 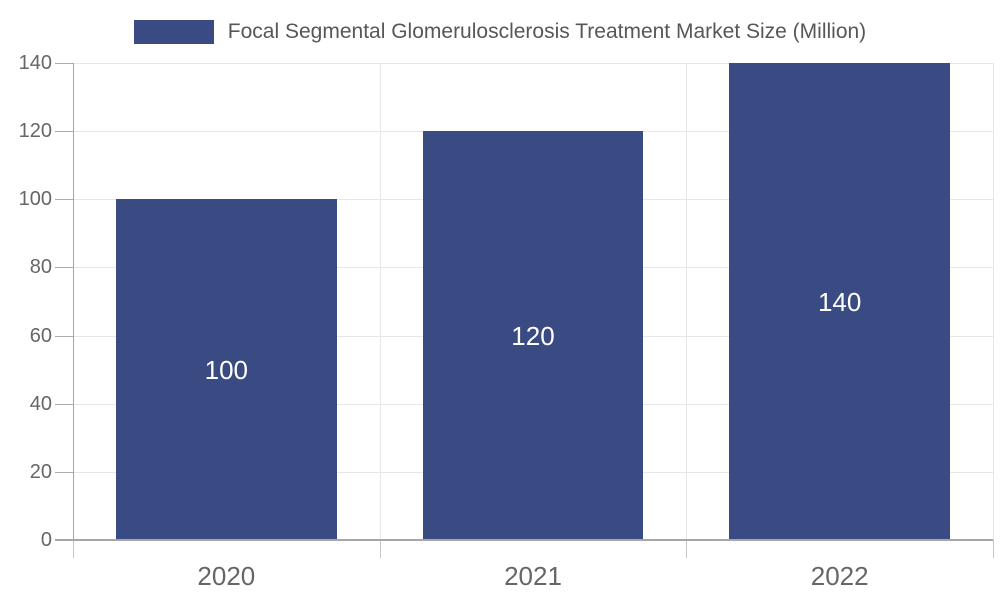 I want to click on x-axis-line, so click(x=524, y=540).